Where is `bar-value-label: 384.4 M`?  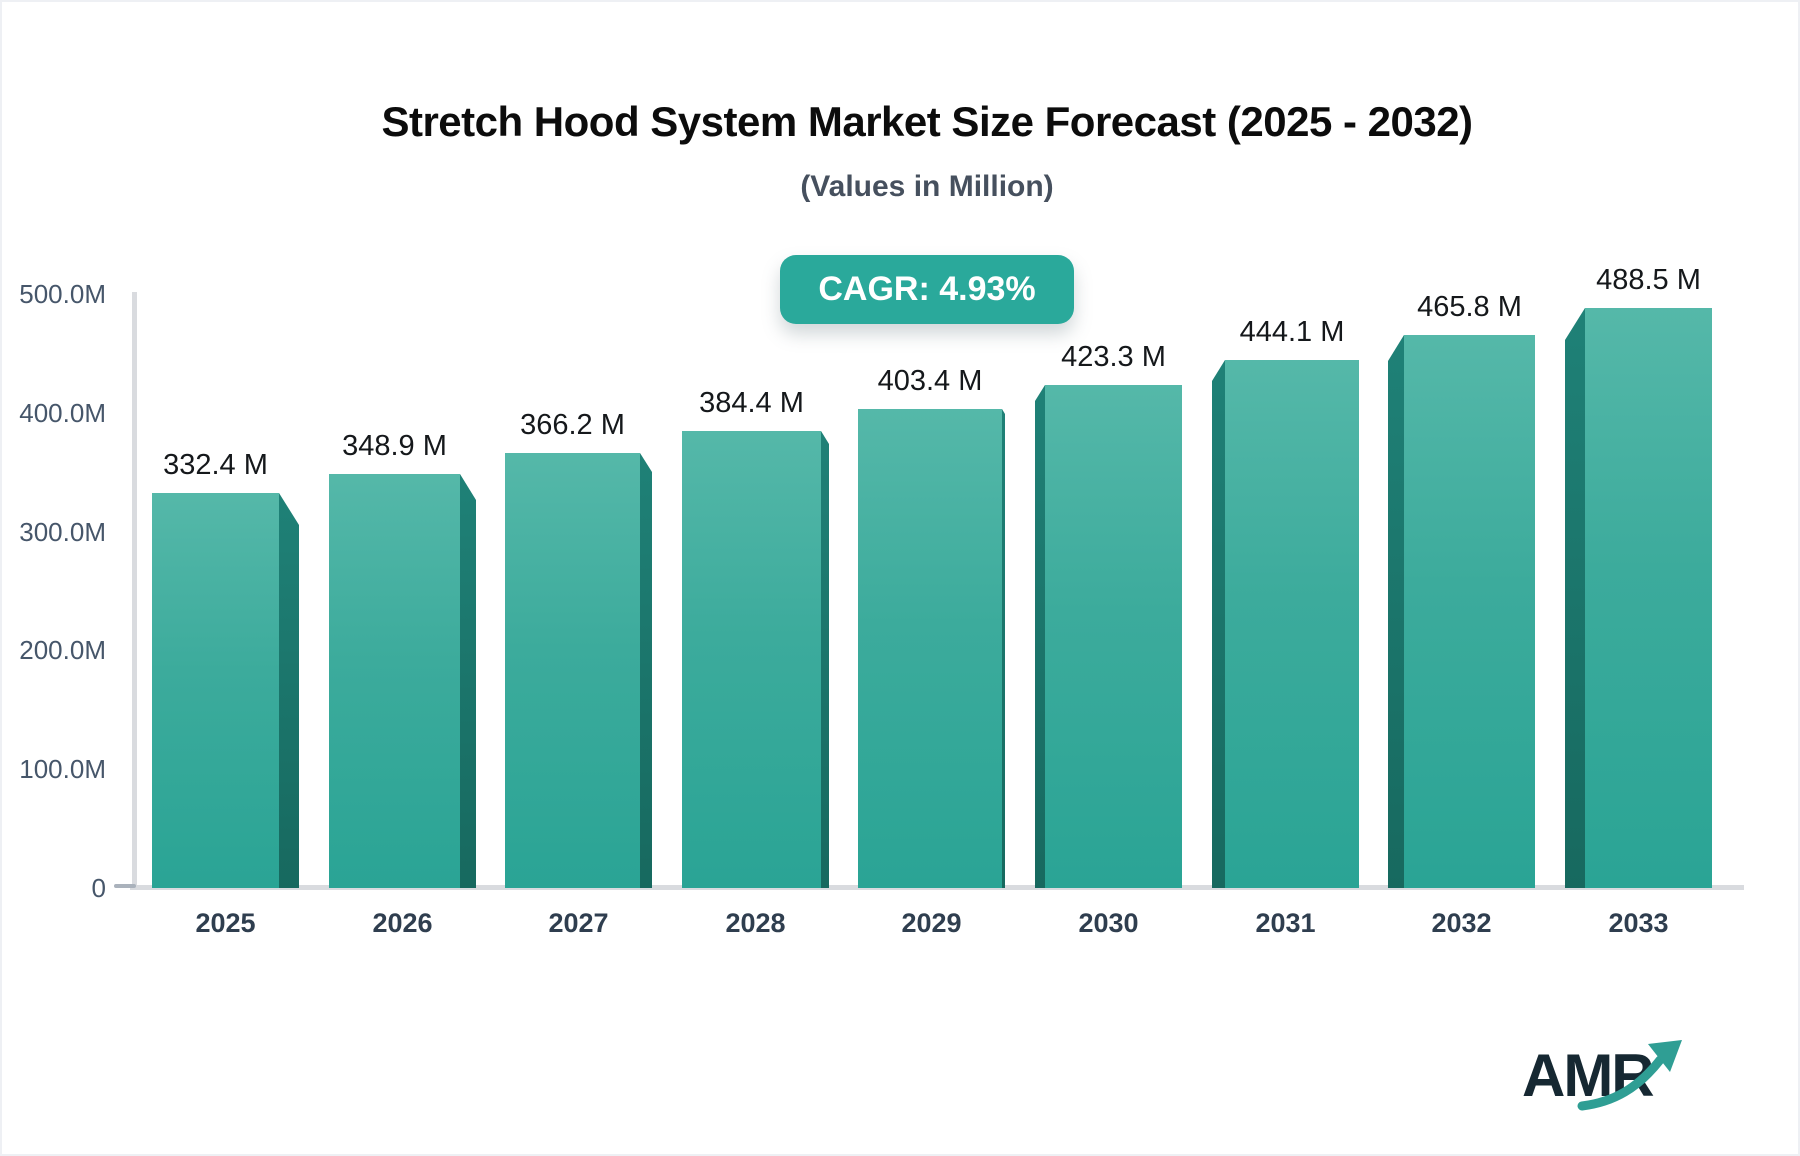 bar-value-label: 384.4 M is located at coordinates (751, 403).